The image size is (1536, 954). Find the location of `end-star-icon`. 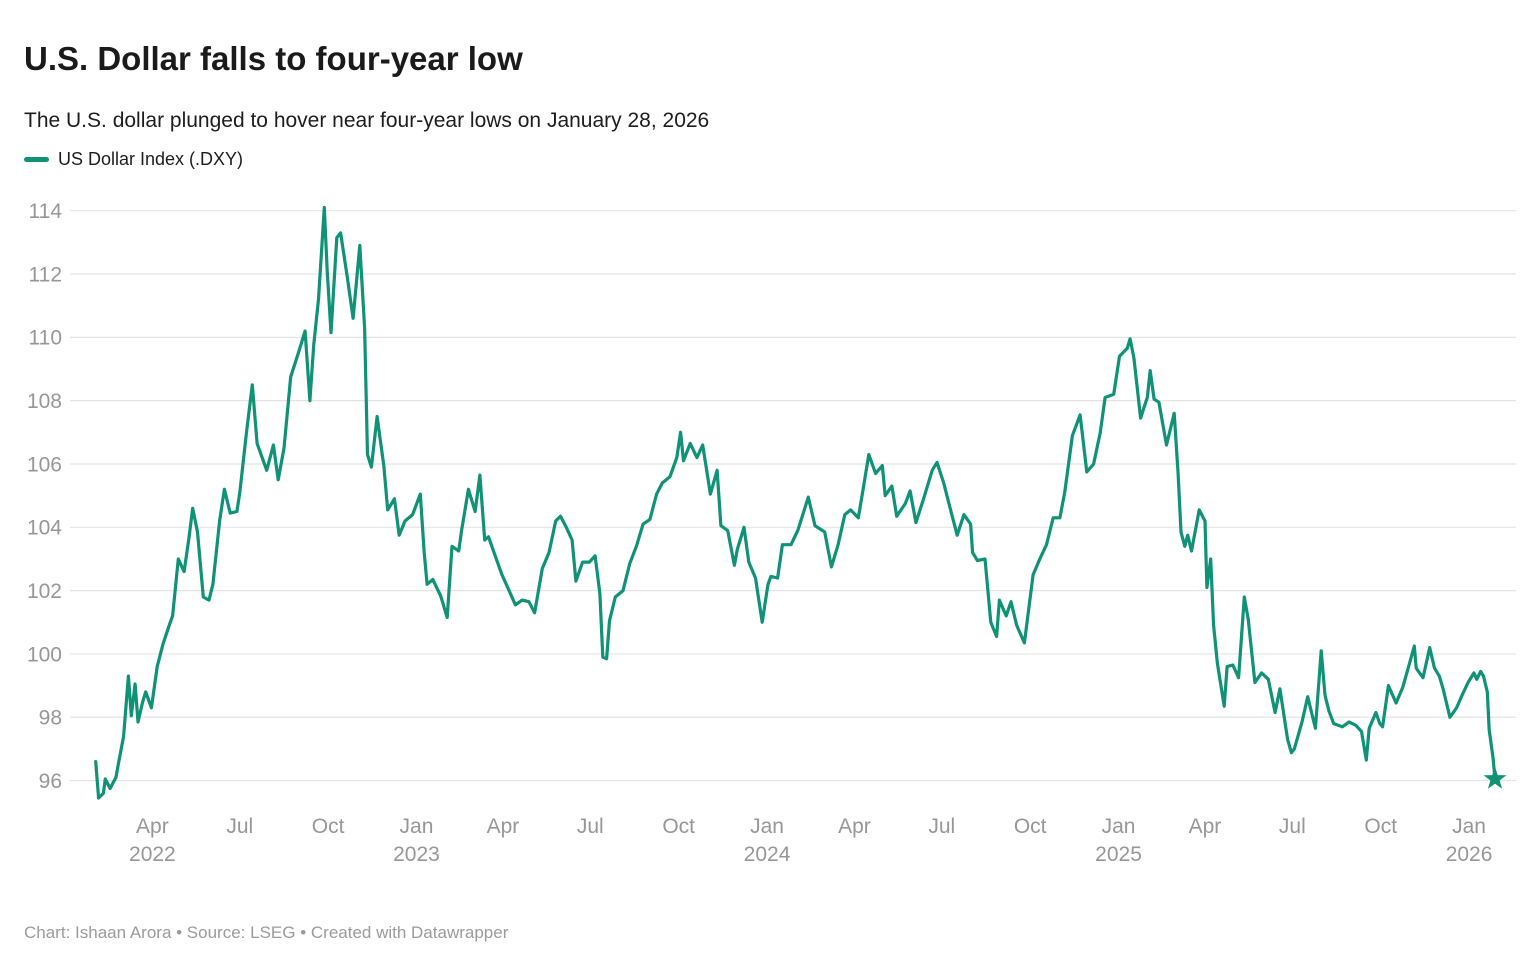

end-star-icon is located at coordinates (1495, 778).